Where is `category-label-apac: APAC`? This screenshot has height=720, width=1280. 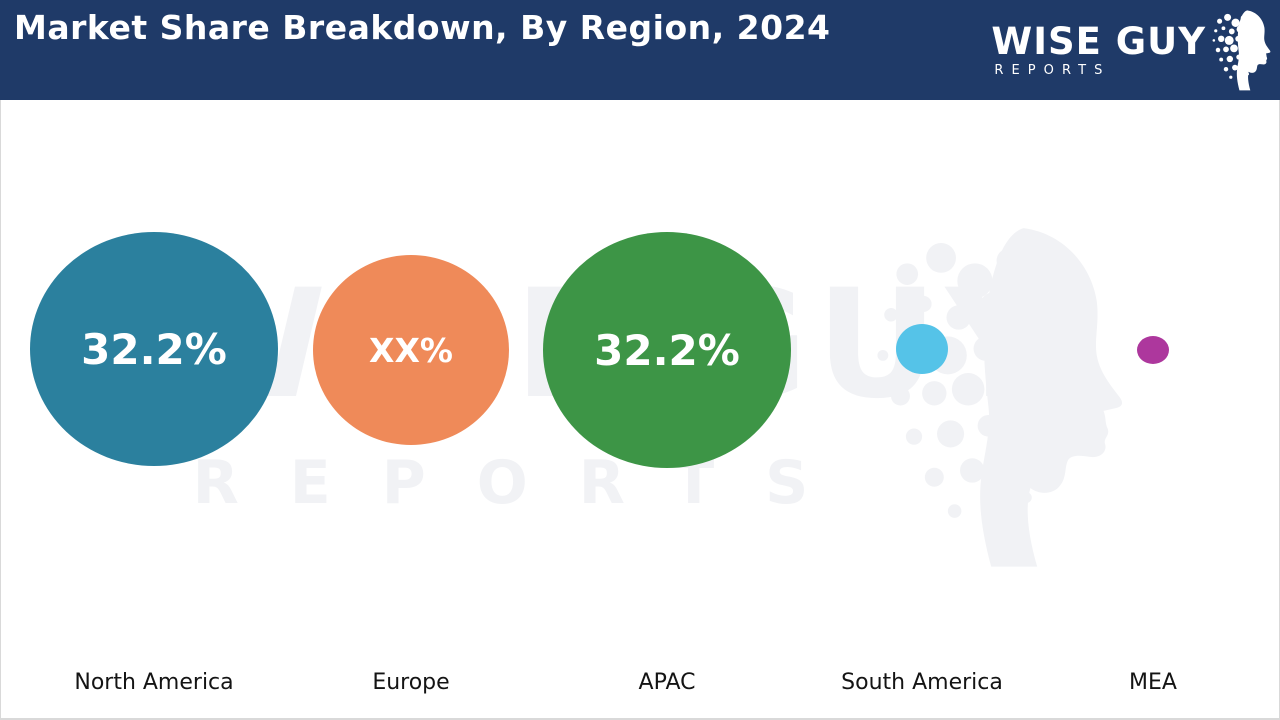
category-label-apac: APAC is located at coordinates (667, 682).